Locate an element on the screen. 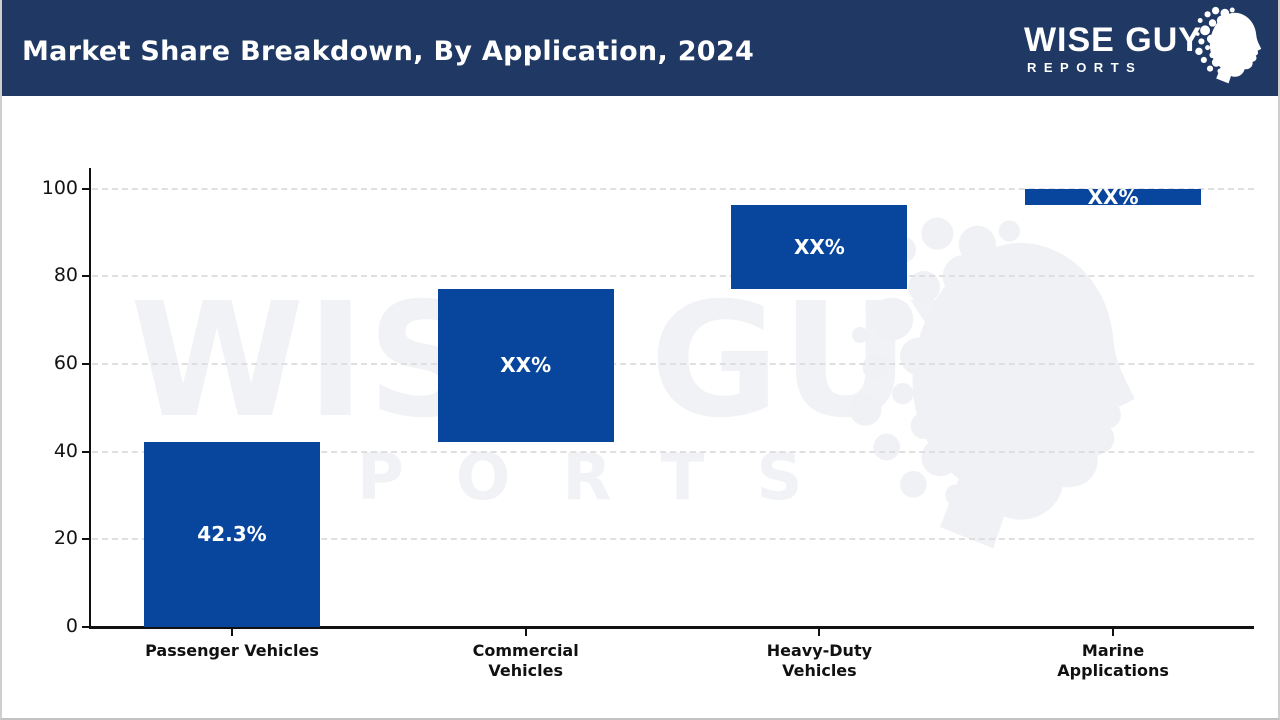 This screenshot has width=1280, height=720. bar-value-label: 42.3% is located at coordinates (232, 534).